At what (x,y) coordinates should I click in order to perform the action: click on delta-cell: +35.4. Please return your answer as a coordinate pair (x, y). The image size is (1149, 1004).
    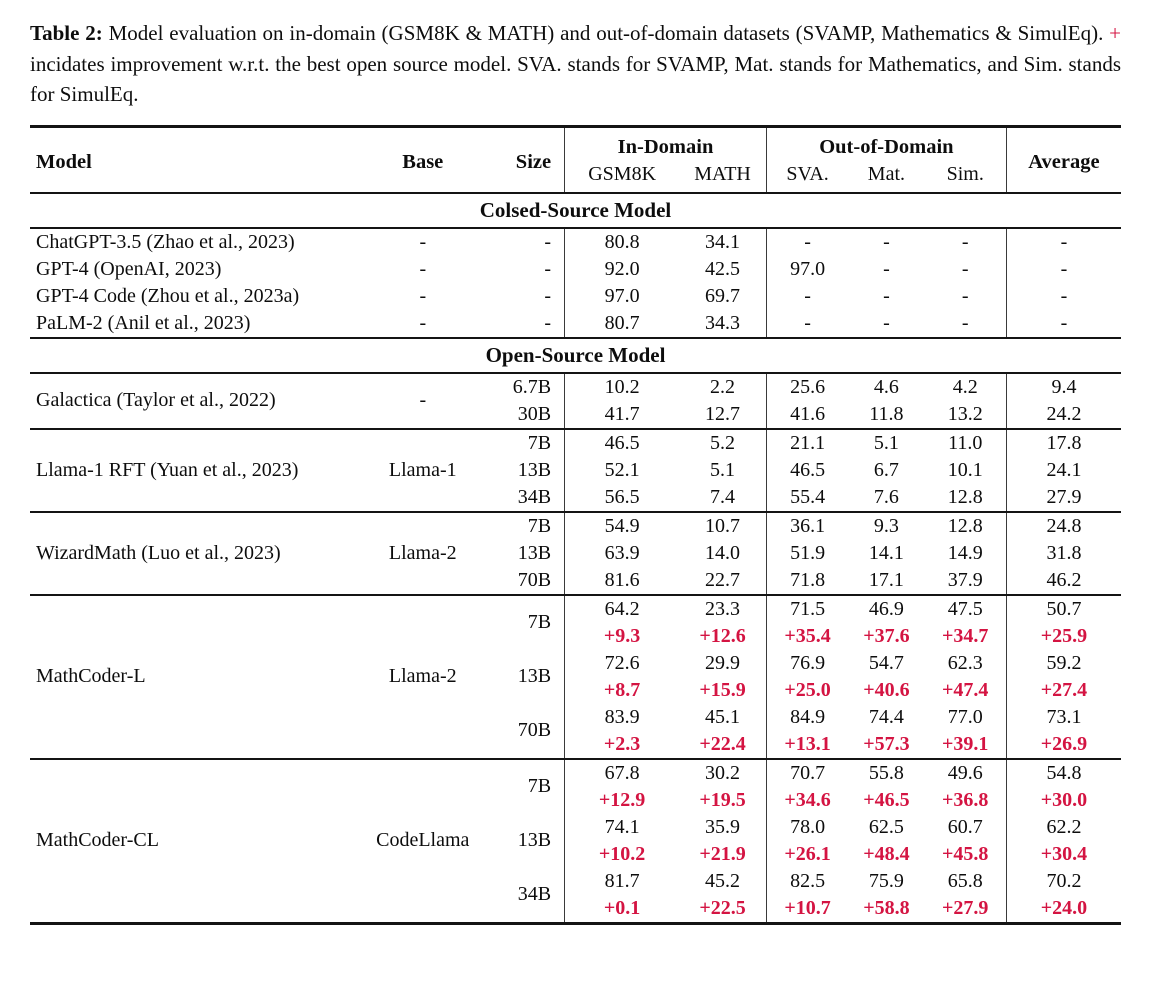
    Looking at the image, I should click on (807, 635).